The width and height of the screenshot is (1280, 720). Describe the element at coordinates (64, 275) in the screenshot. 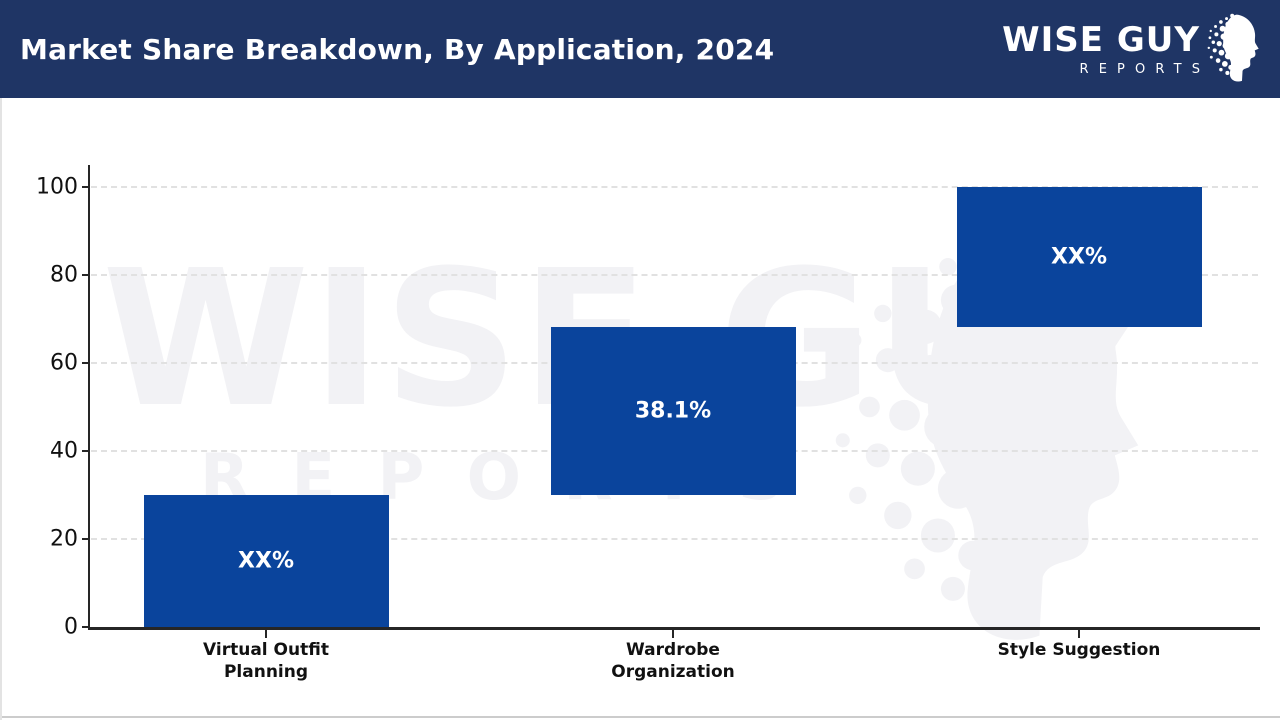

I see `y-tick-label-80: 80` at that location.